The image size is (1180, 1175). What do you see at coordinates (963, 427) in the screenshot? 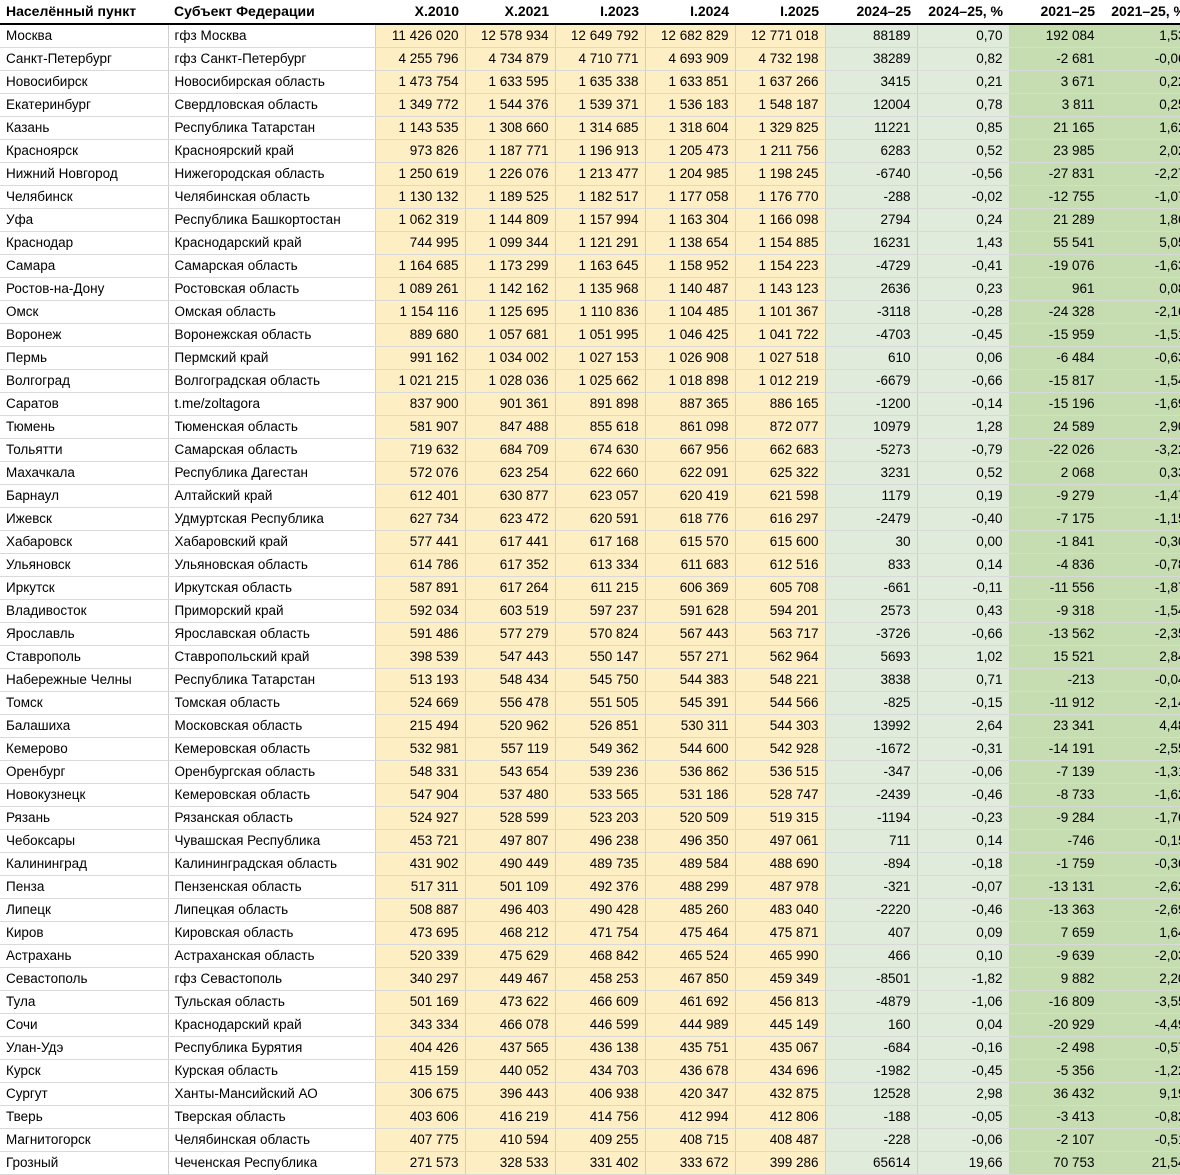
I see `cell-delta-2024-25-pct: 1,28` at bounding box center [963, 427].